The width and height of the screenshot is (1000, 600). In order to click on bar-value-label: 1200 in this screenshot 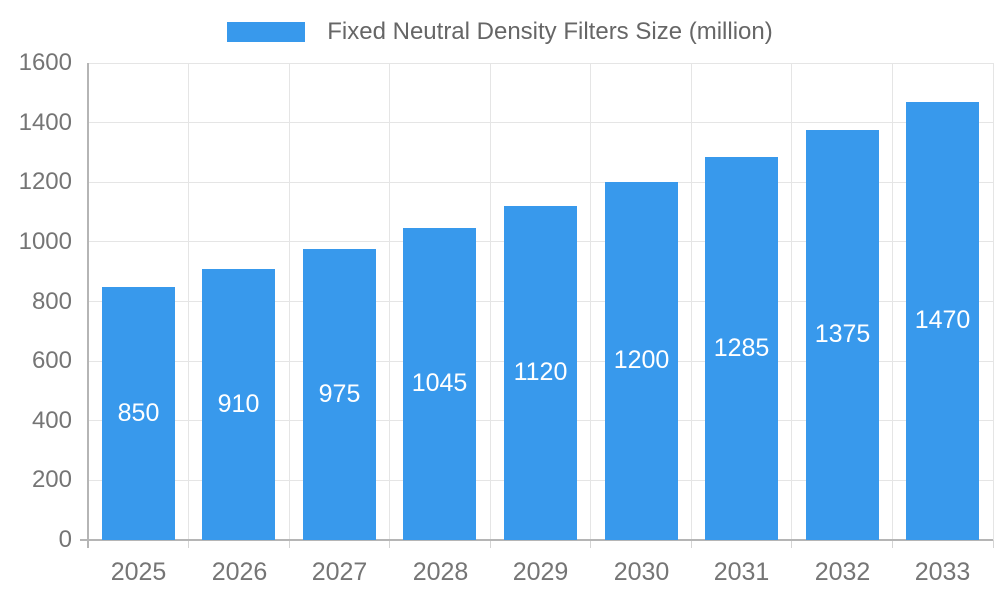, I will do `click(641, 360)`.